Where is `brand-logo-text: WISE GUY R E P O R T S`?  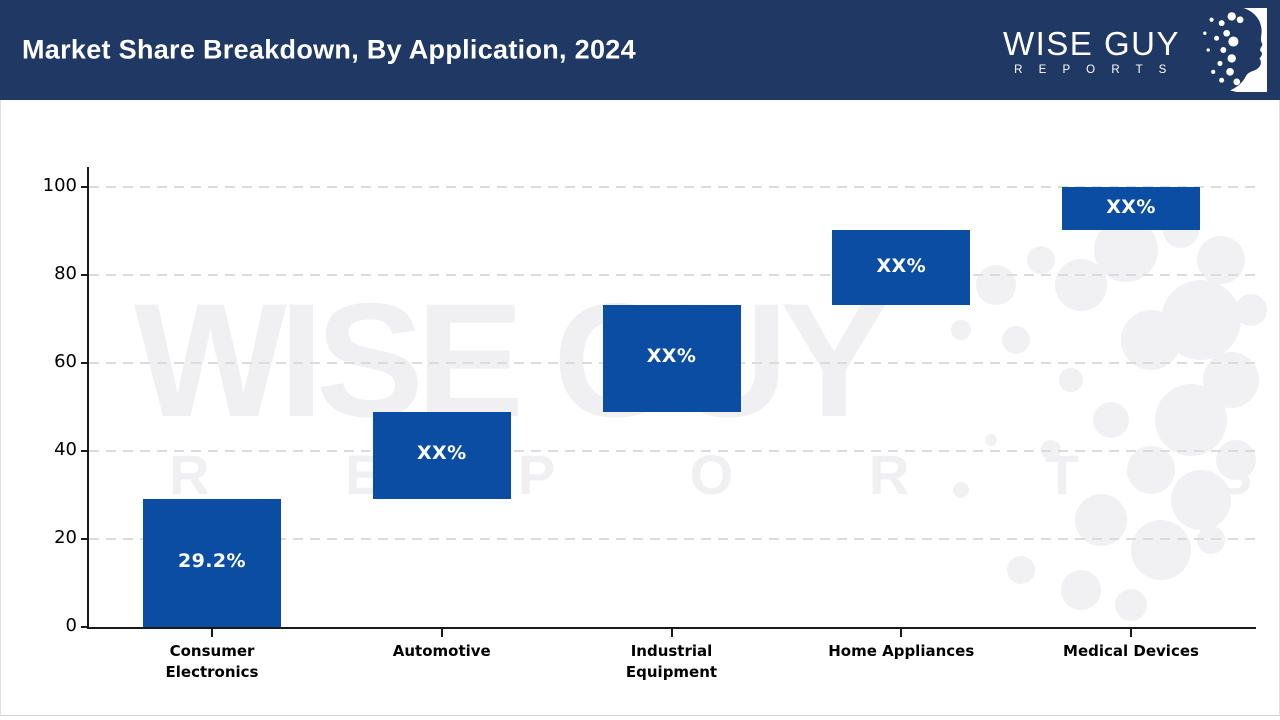 brand-logo-text: WISE GUY R E P O R T S is located at coordinates (1091, 50).